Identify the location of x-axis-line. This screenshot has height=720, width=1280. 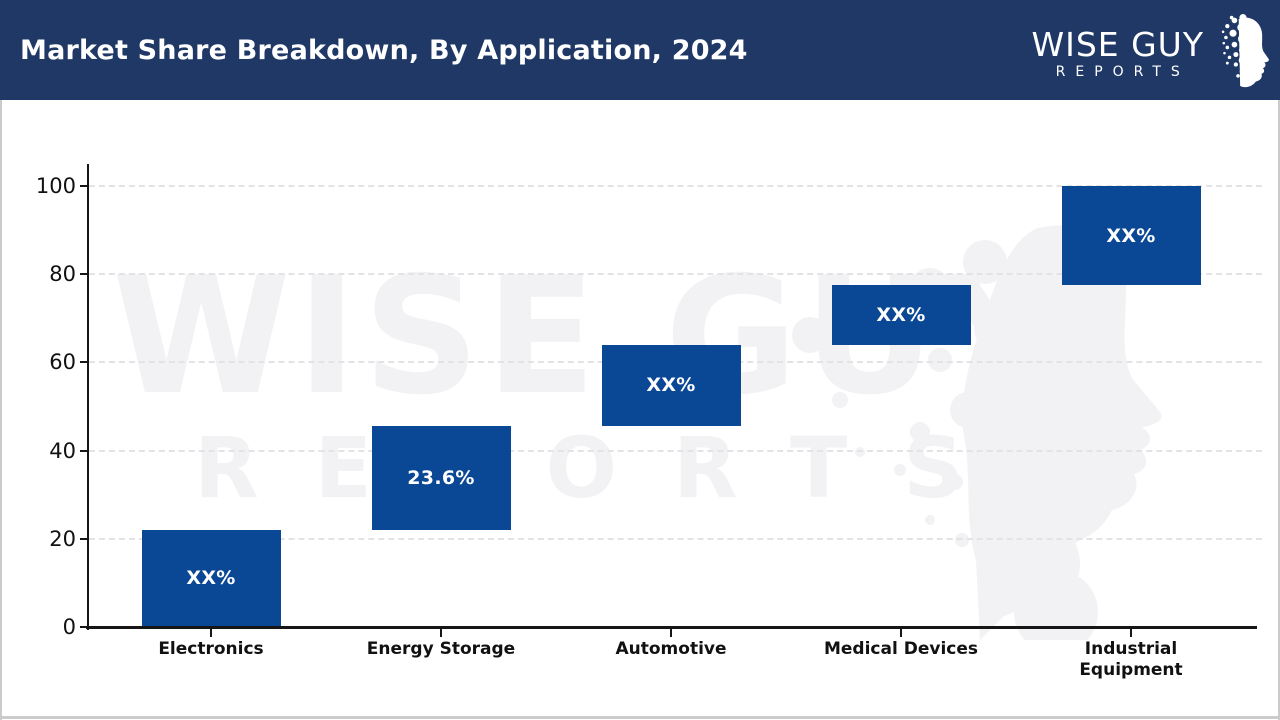
(671, 627).